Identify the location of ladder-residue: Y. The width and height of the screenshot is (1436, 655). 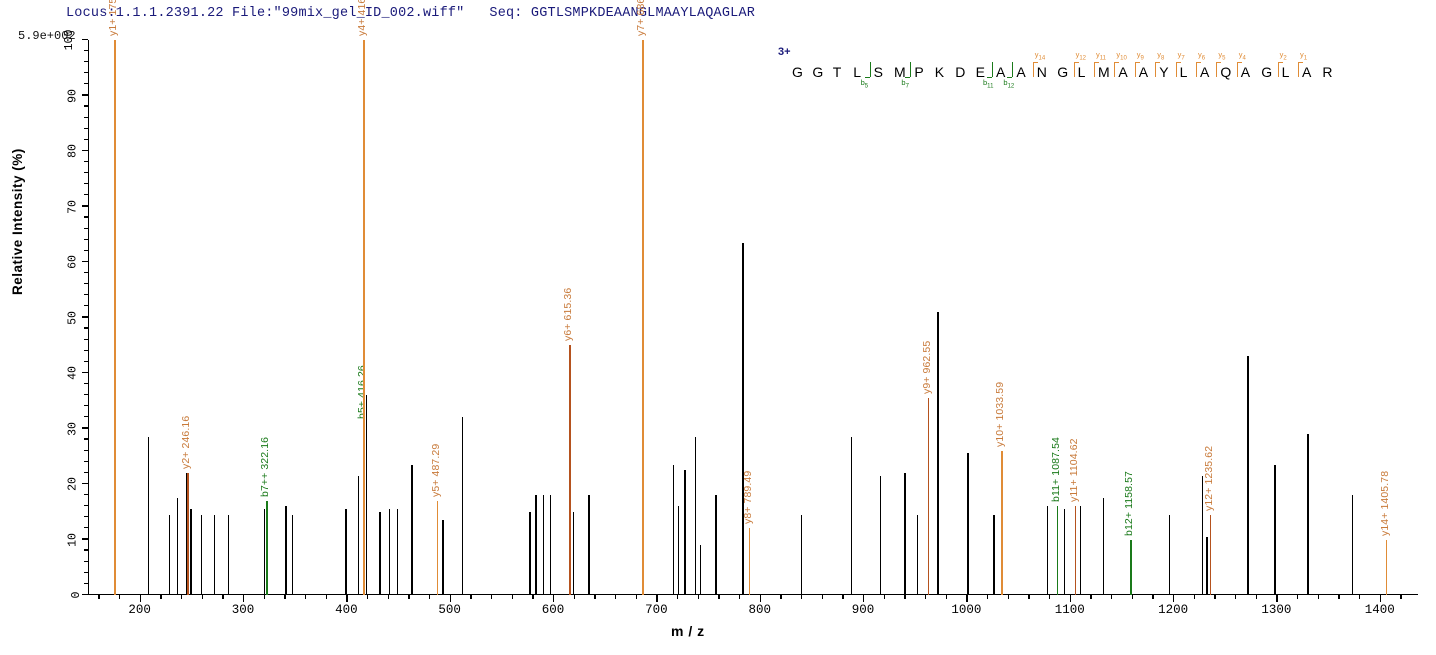
(1164, 72).